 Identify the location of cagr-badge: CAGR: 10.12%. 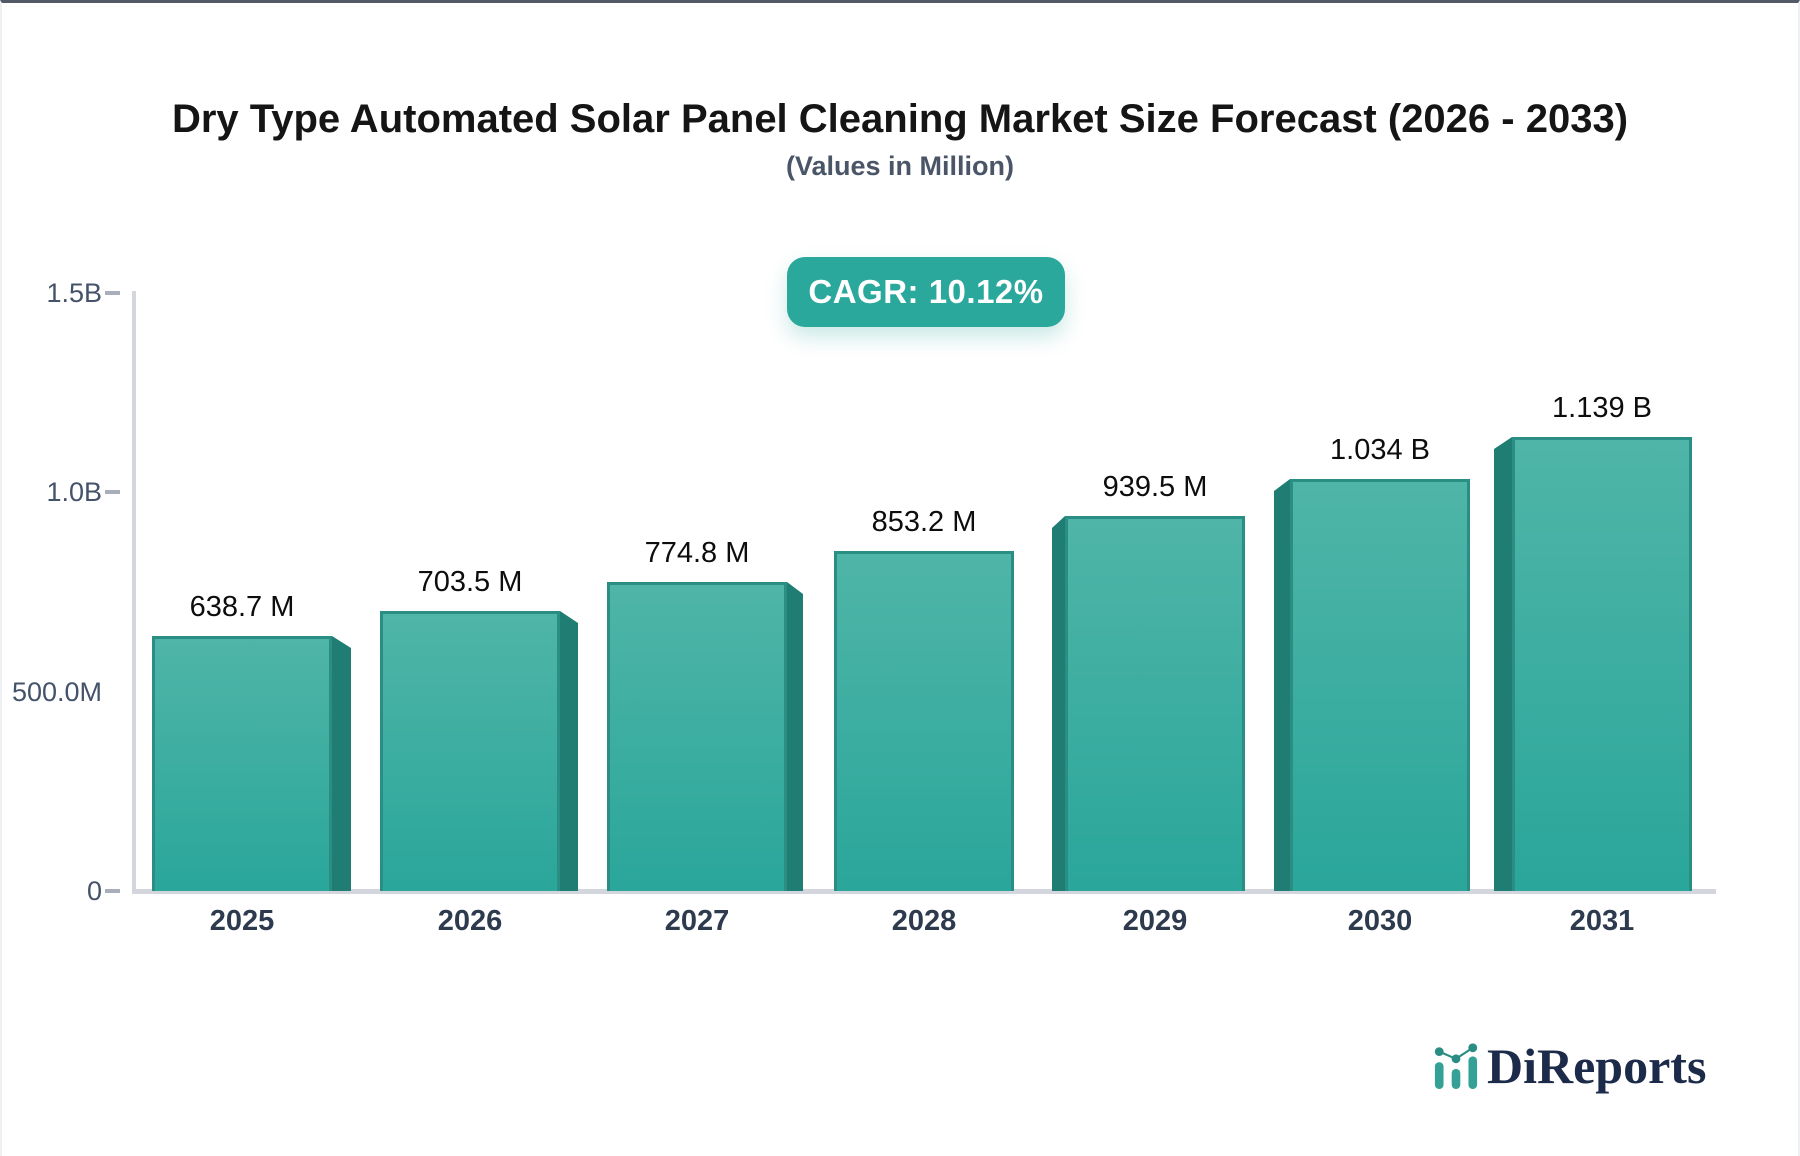
(926, 292).